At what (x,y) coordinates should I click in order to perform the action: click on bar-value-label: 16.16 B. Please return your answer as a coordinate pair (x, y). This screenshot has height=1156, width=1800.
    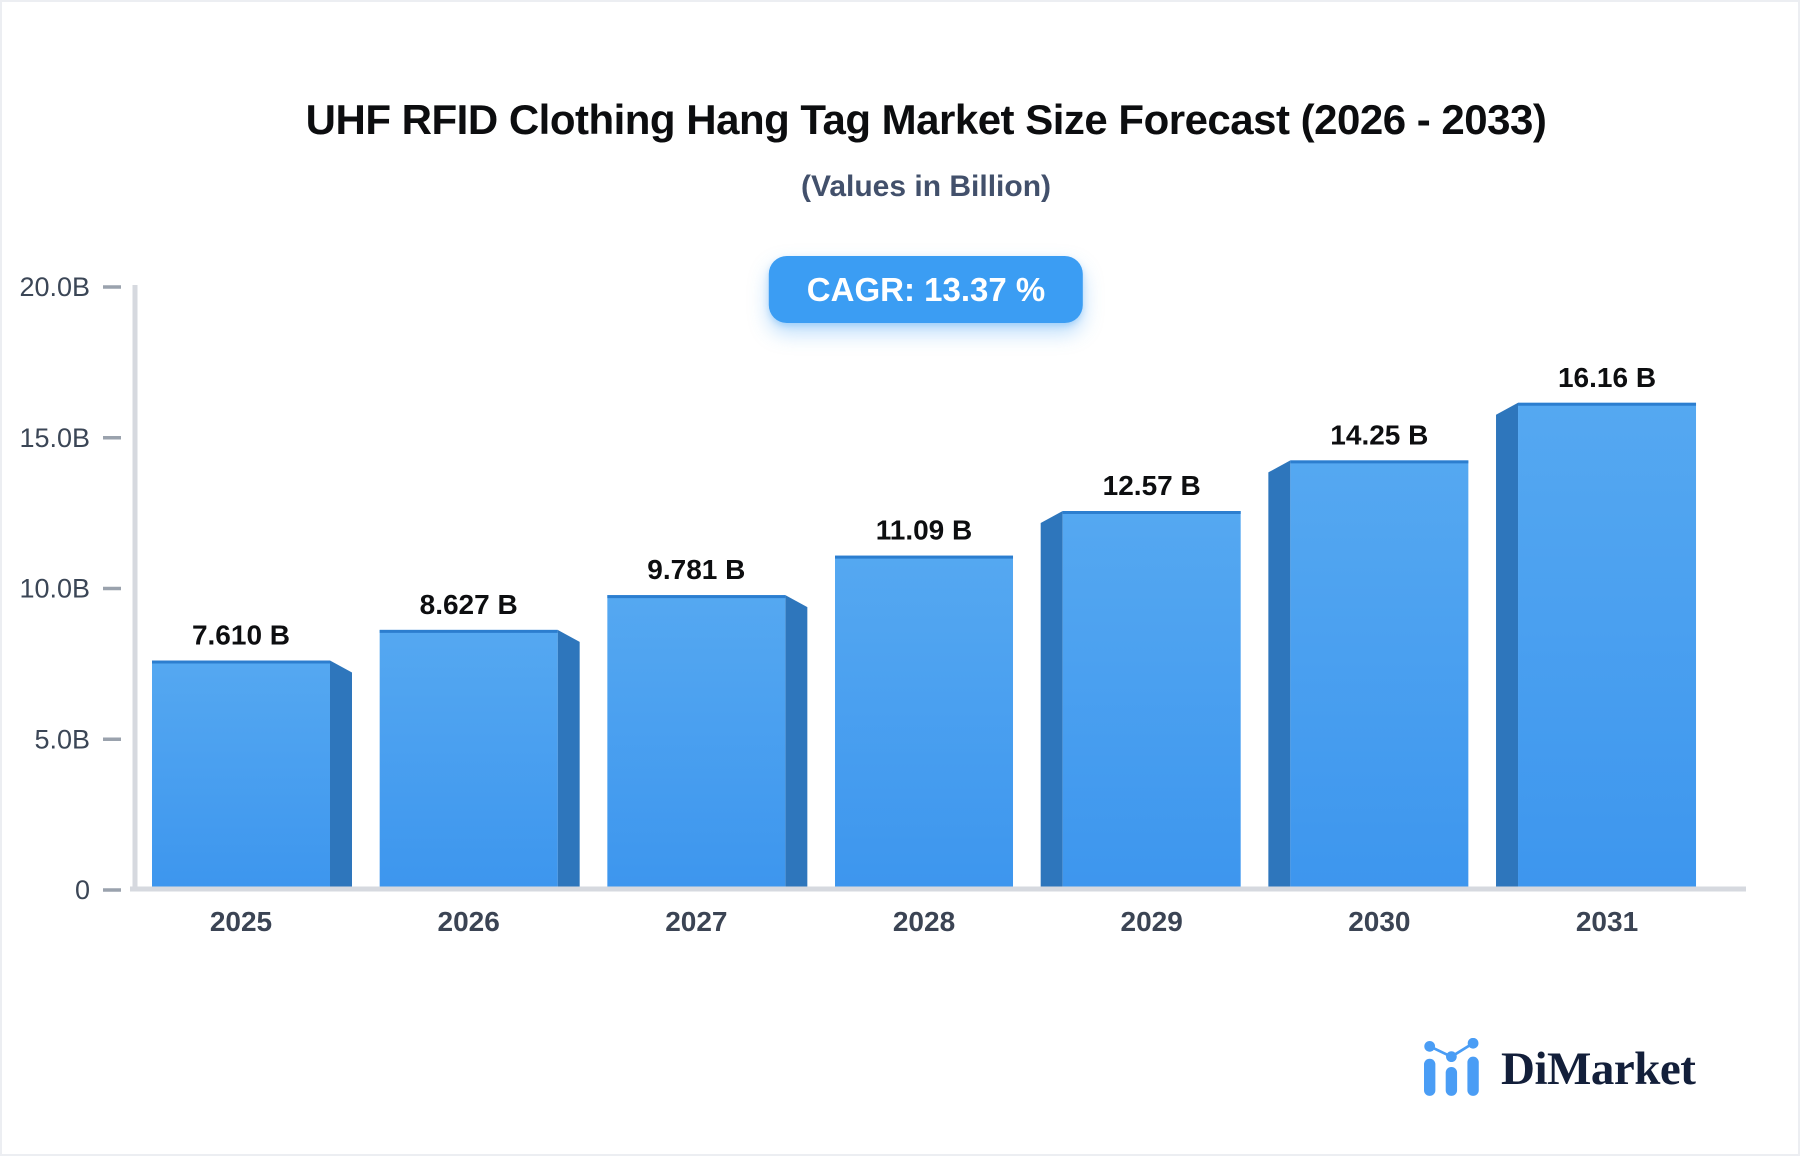
    Looking at the image, I should click on (1607, 377).